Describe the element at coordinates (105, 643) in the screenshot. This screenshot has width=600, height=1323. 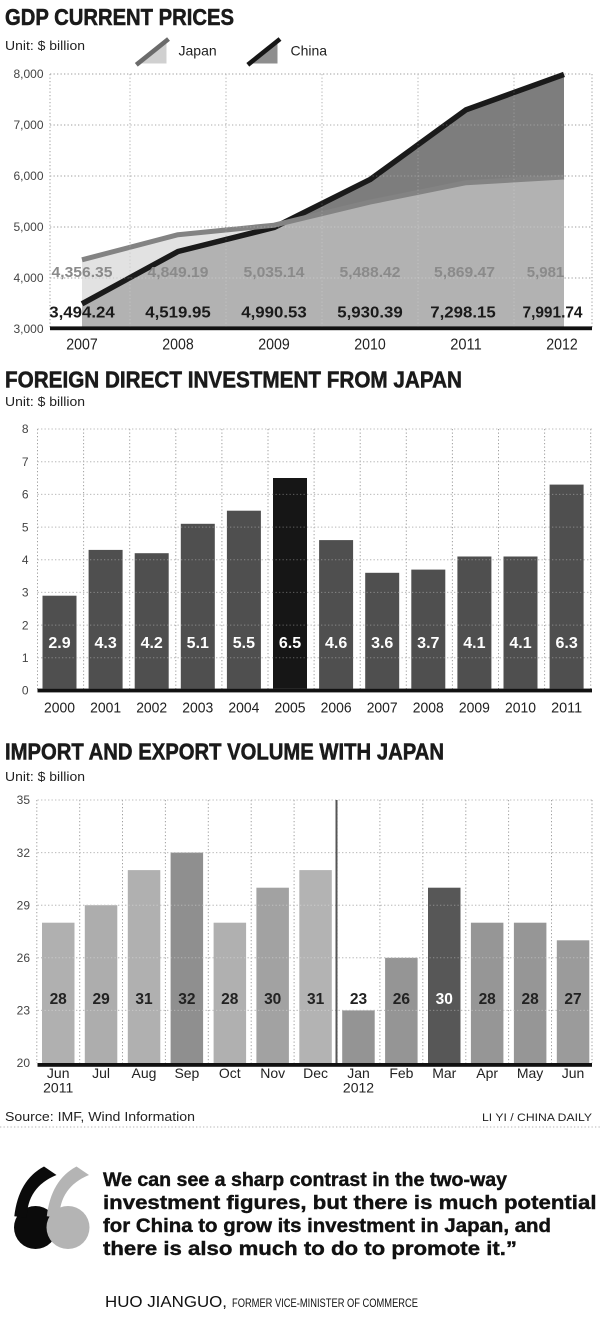
I see `svg-text: 4.3` at that location.